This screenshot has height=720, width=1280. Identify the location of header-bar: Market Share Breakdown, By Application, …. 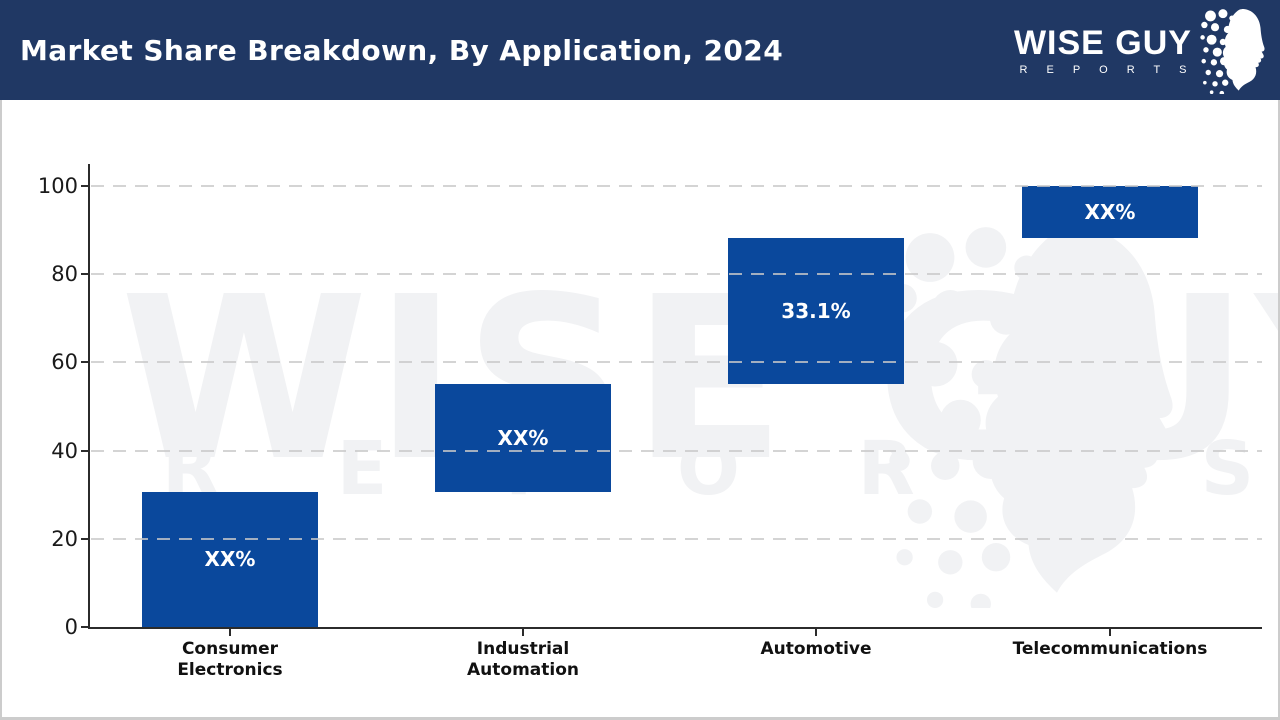
(640, 50).